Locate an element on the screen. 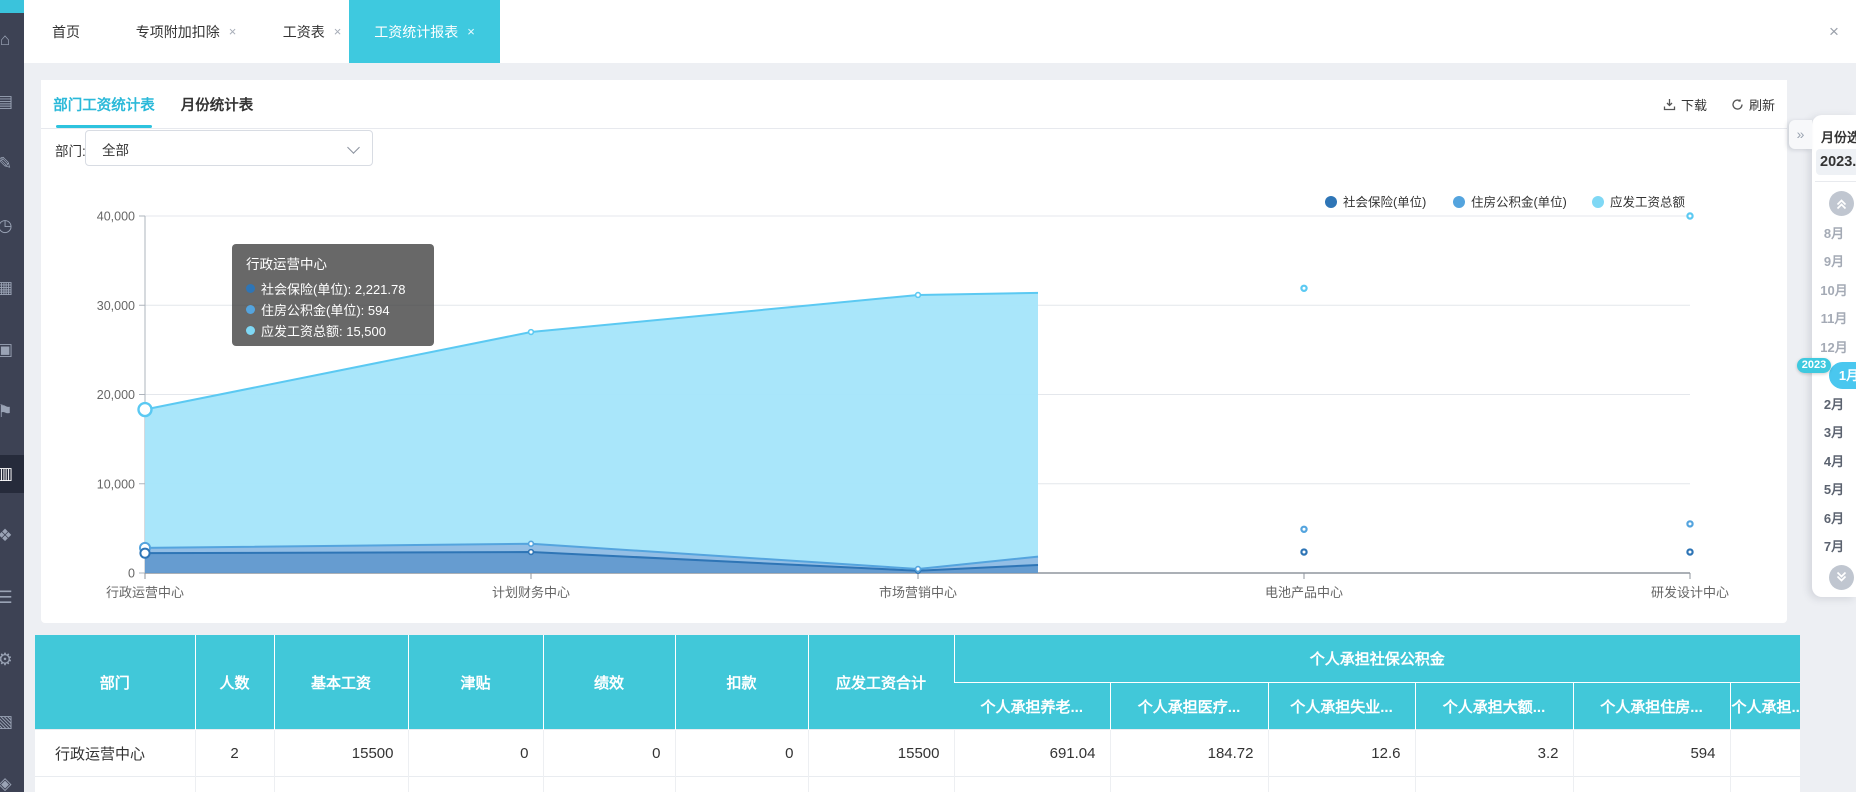 This screenshot has width=1856, height=792. column-header: 津贴 is located at coordinates (475, 682).